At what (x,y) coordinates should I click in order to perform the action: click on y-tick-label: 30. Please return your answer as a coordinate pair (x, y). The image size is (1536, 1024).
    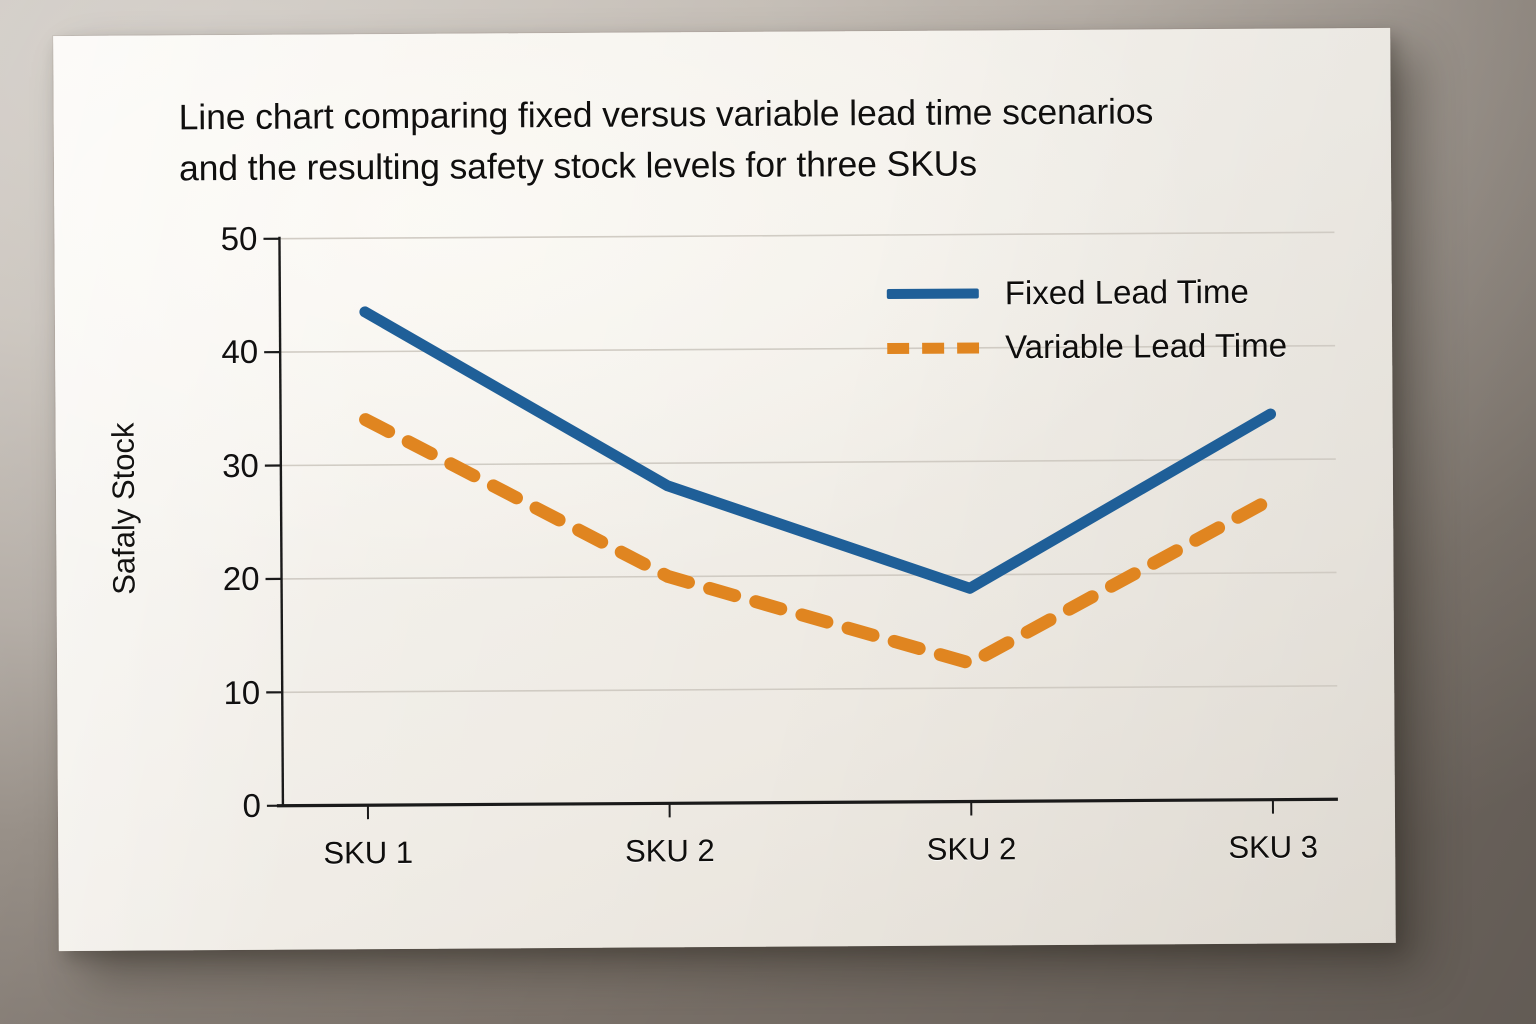
    Looking at the image, I should click on (240, 465).